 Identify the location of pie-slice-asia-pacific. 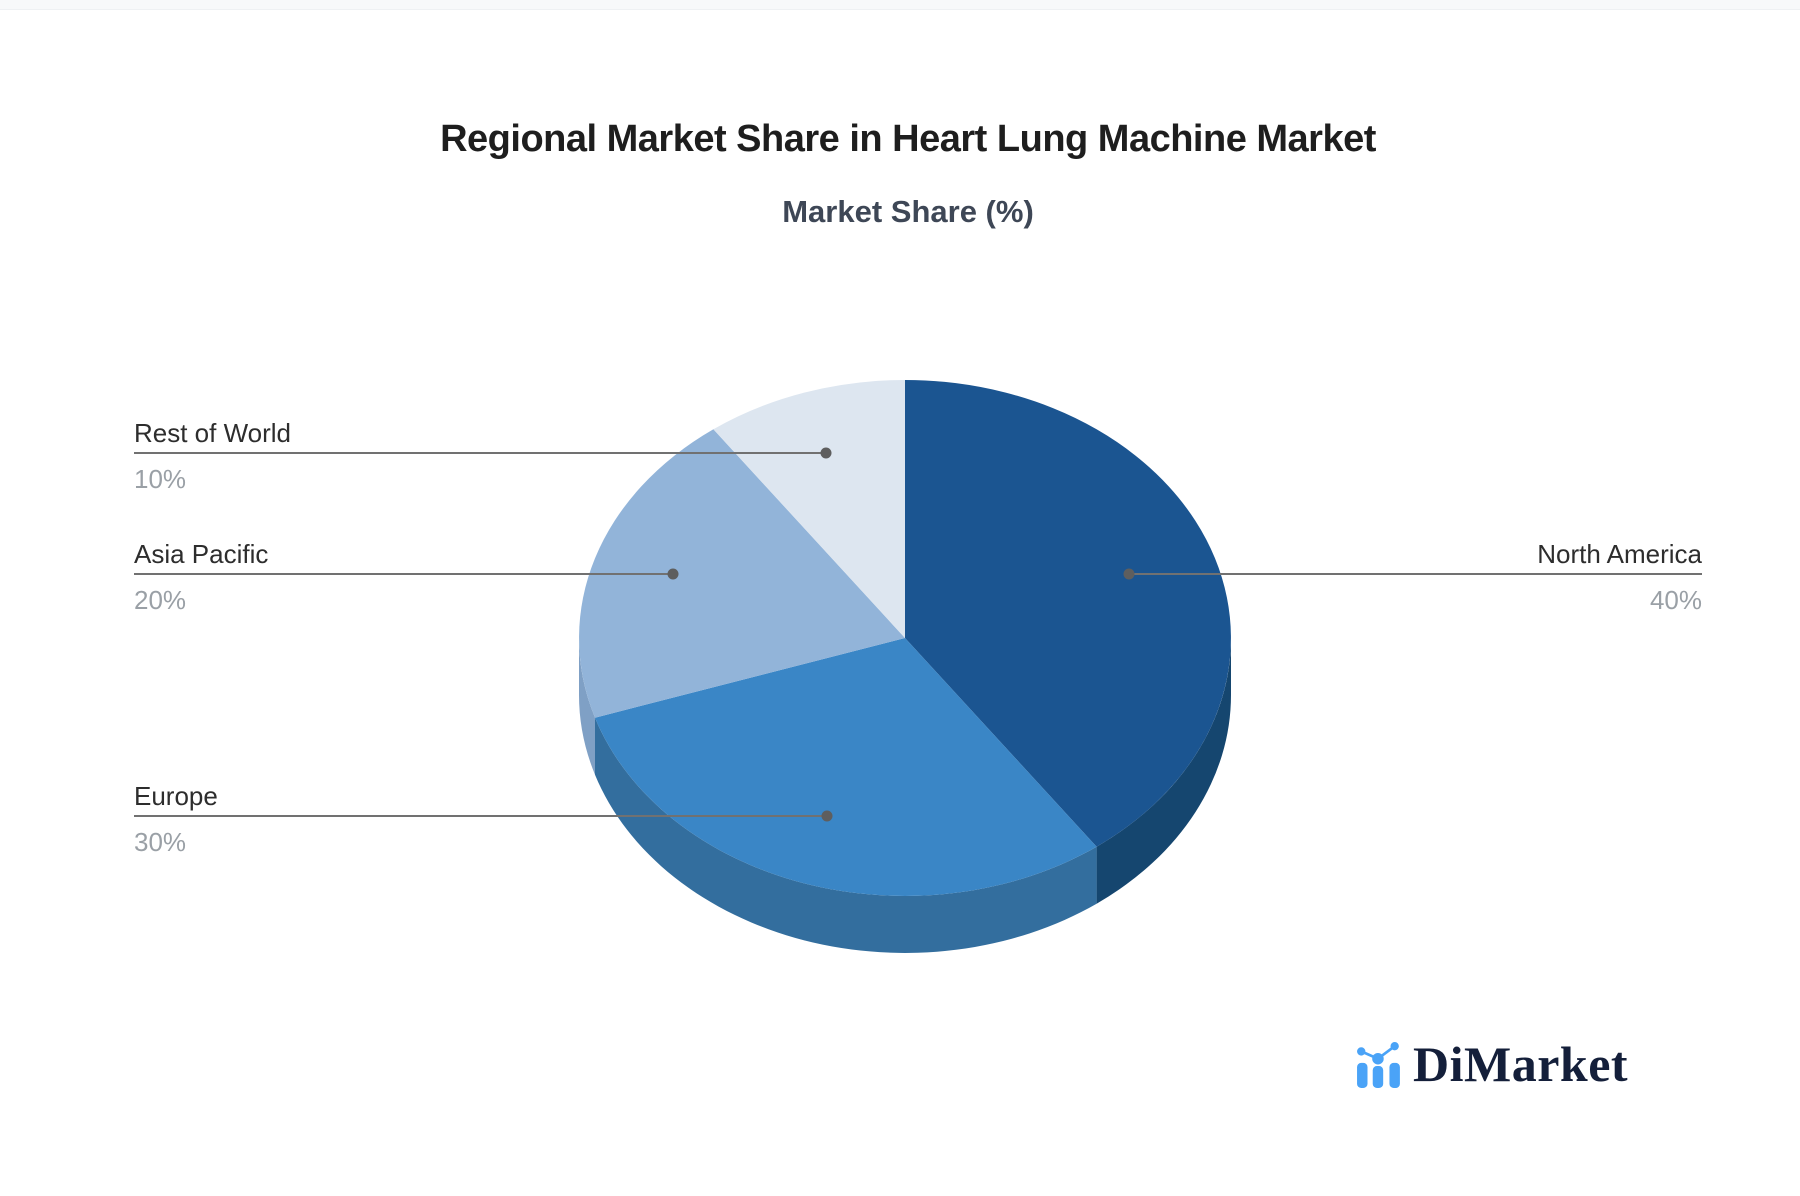
(742, 573).